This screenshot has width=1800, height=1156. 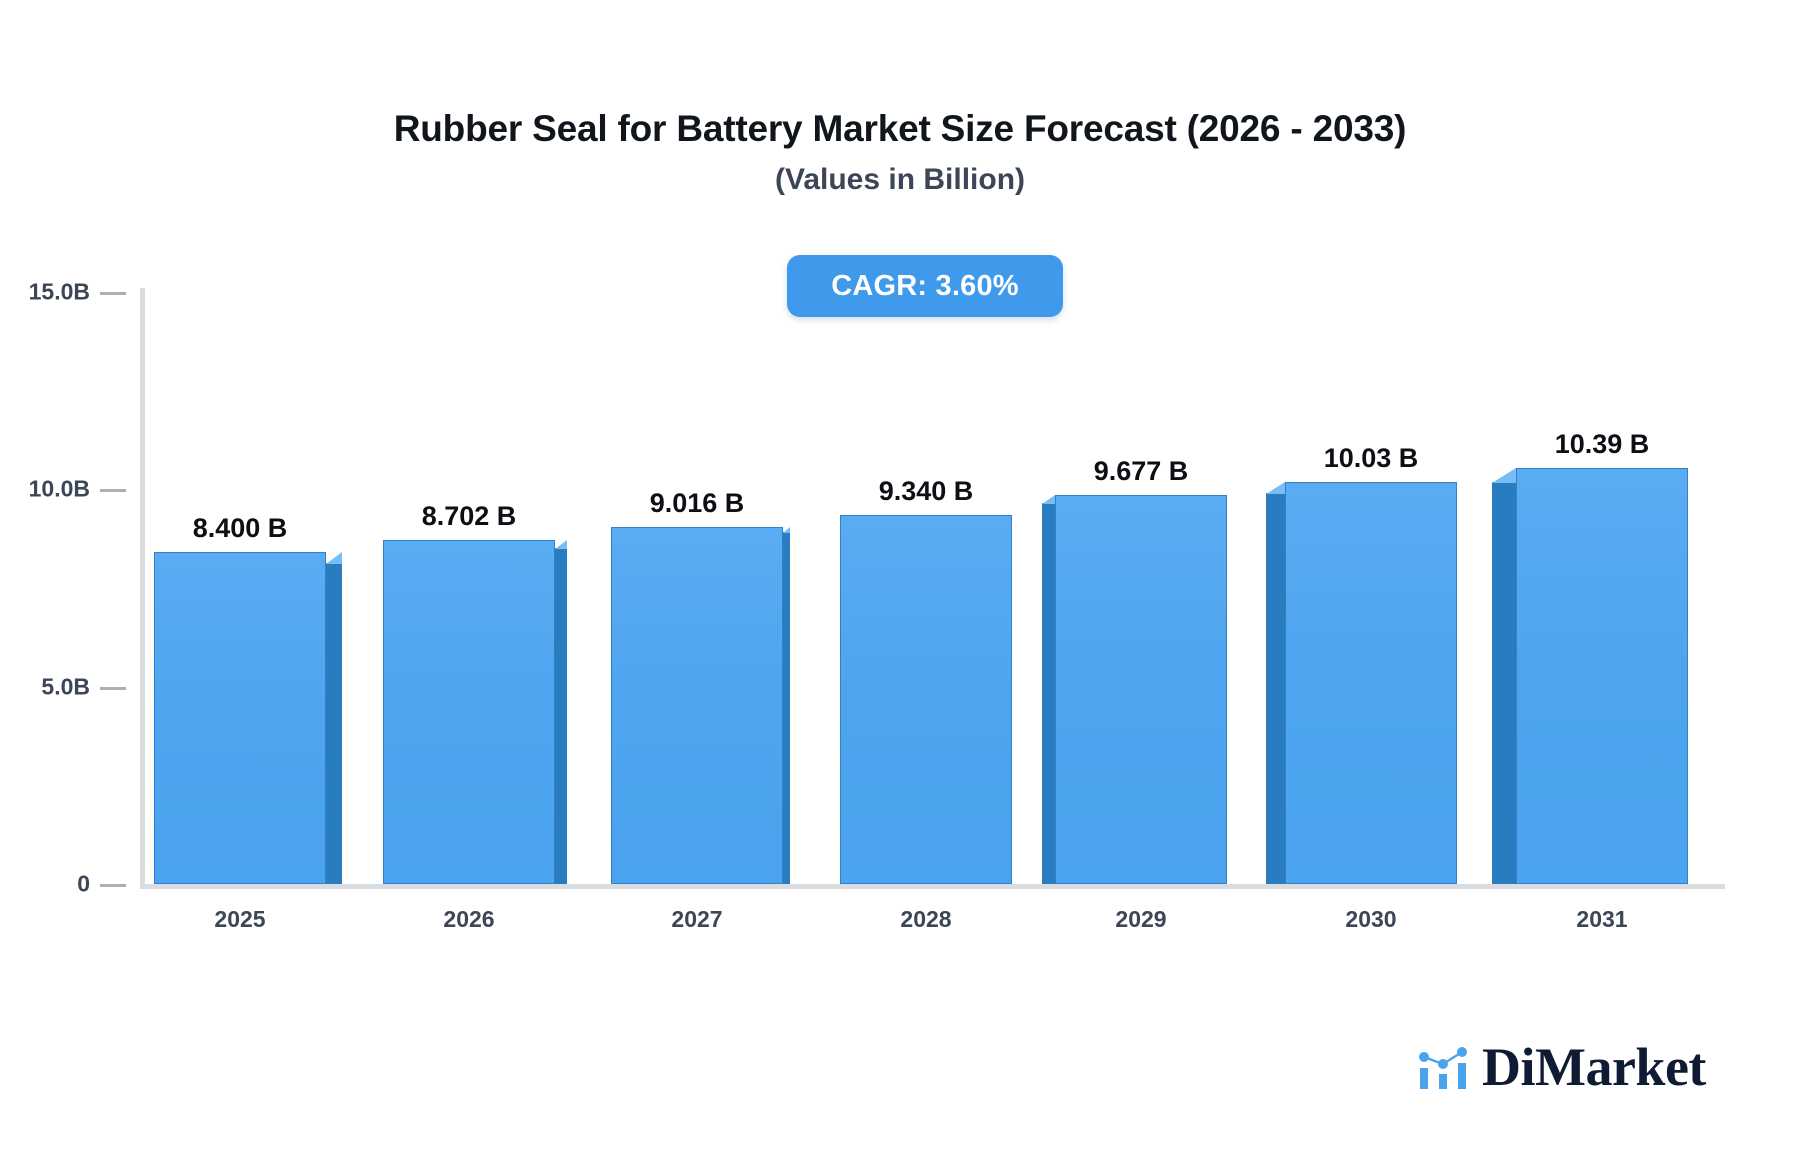 I want to click on x-axis-line, so click(x=932, y=886).